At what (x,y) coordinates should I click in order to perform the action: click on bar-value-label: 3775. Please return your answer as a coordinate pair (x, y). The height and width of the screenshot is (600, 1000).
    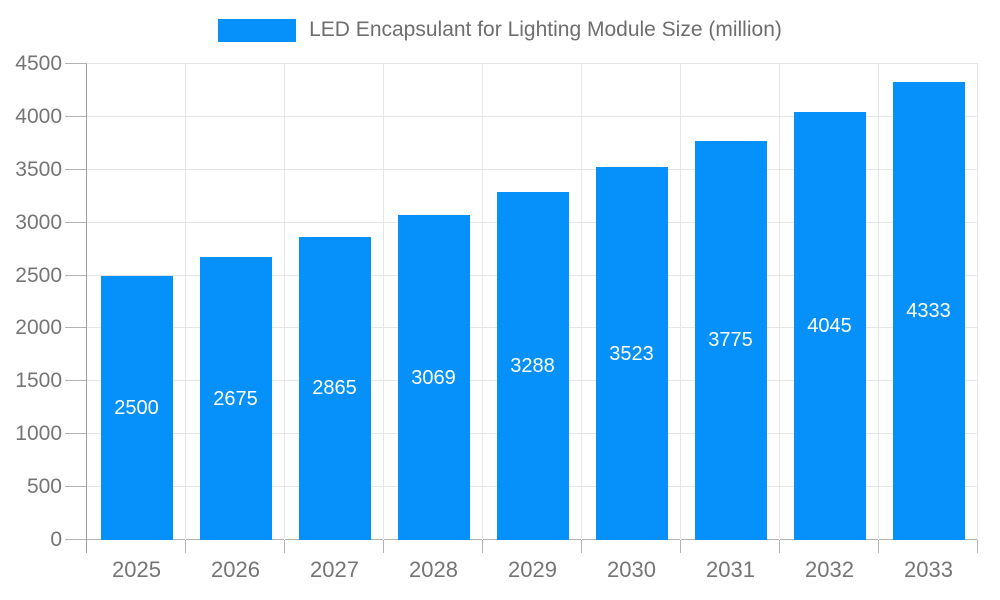
    Looking at the image, I should click on (730, 340).